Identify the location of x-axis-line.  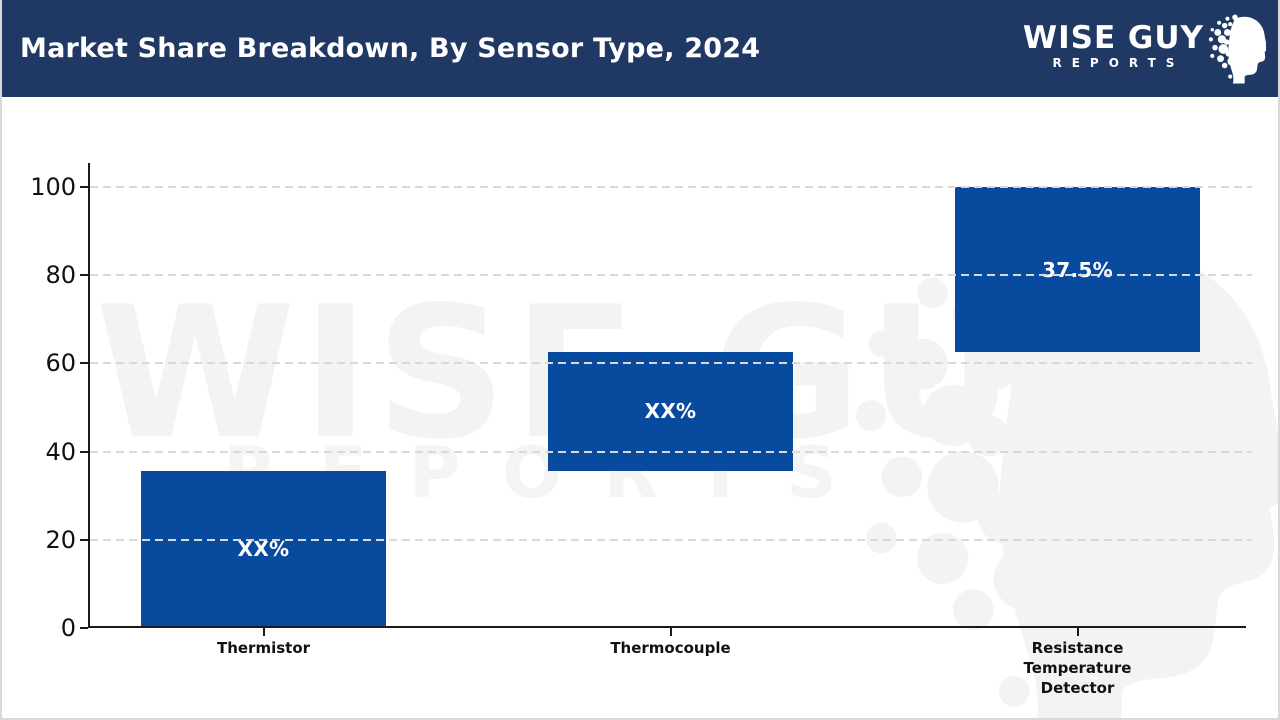
(667, 627).